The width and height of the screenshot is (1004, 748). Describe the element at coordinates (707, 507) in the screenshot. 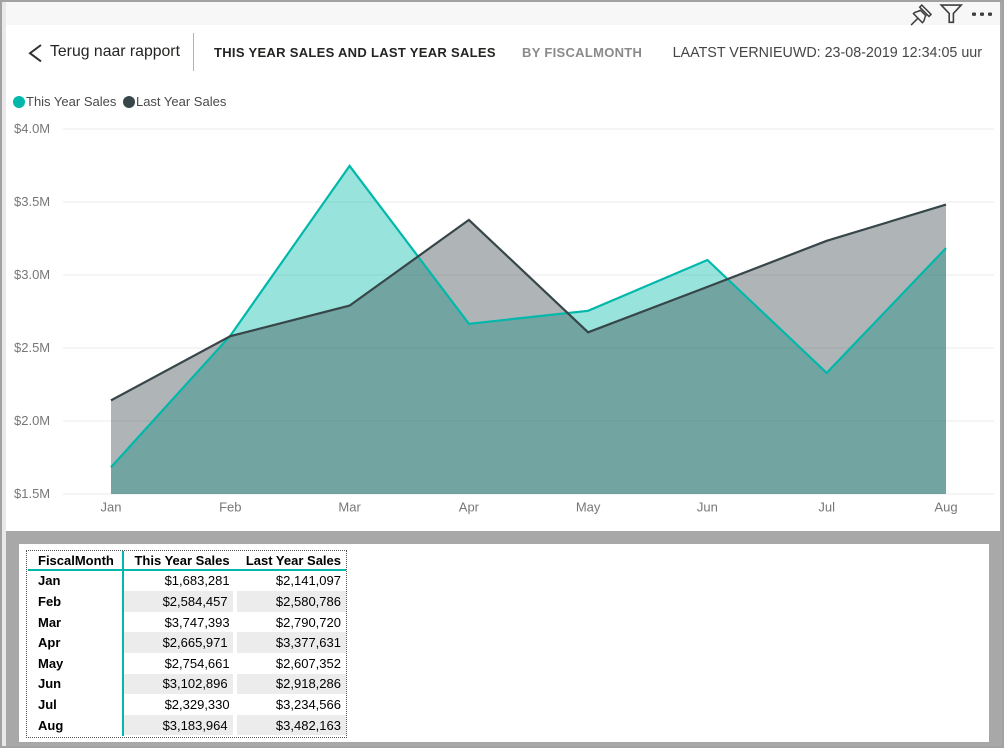

I see `svg-text: Jun` at that location.